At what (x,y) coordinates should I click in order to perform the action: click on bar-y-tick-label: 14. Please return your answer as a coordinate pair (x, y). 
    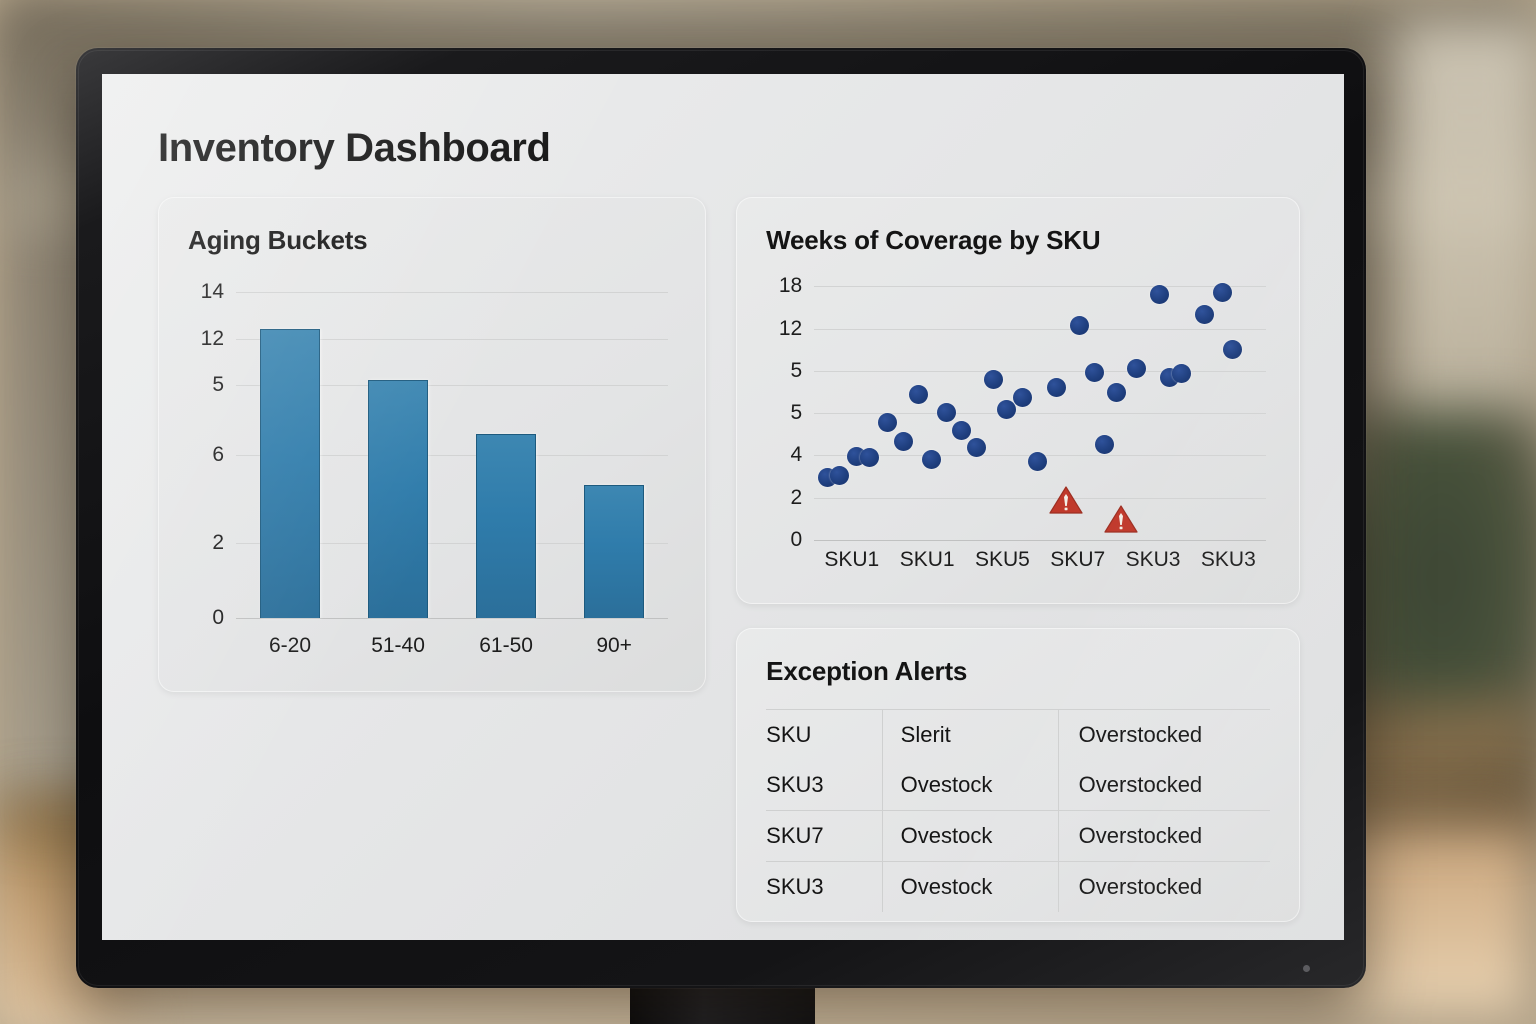
    Looking at the image, I should click on (212, 291).